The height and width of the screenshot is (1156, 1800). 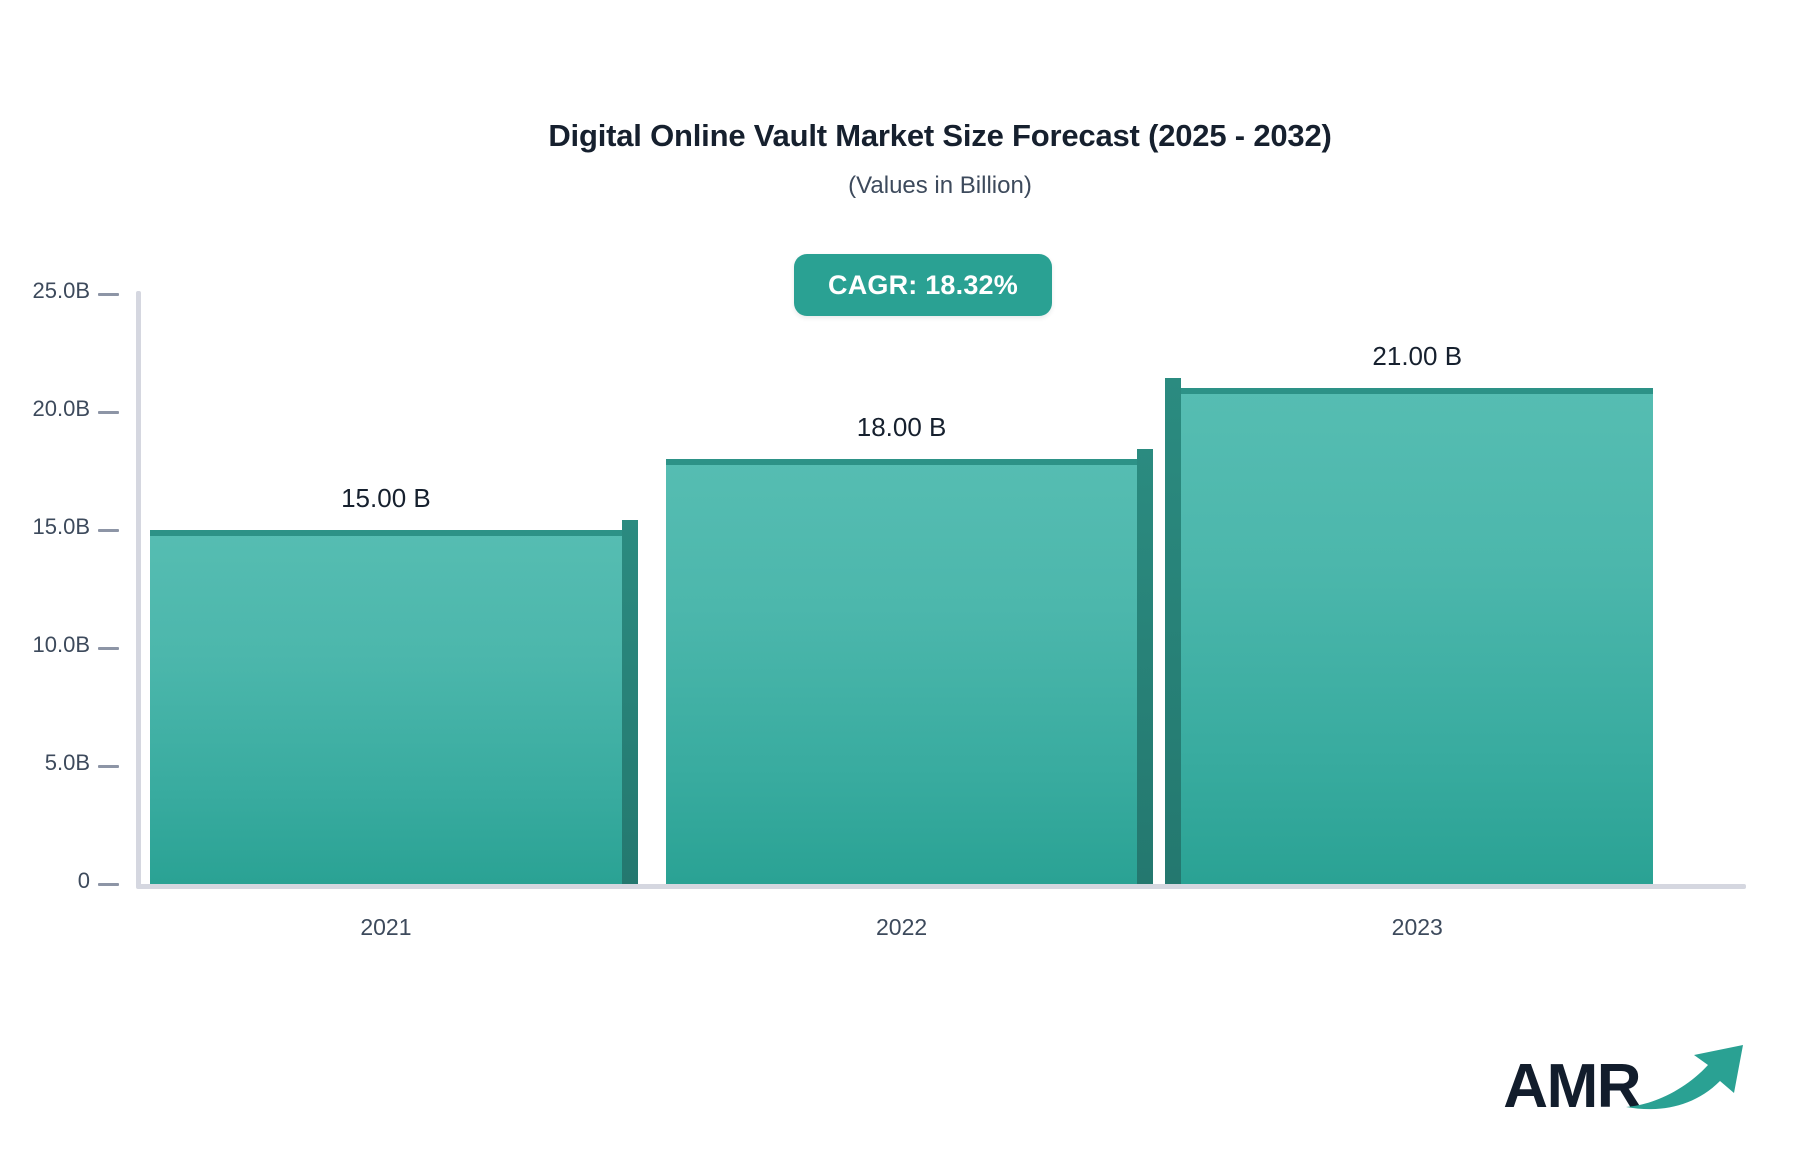 I want to click on y-tick-label: 15.0B, so click(x=61, y=526).